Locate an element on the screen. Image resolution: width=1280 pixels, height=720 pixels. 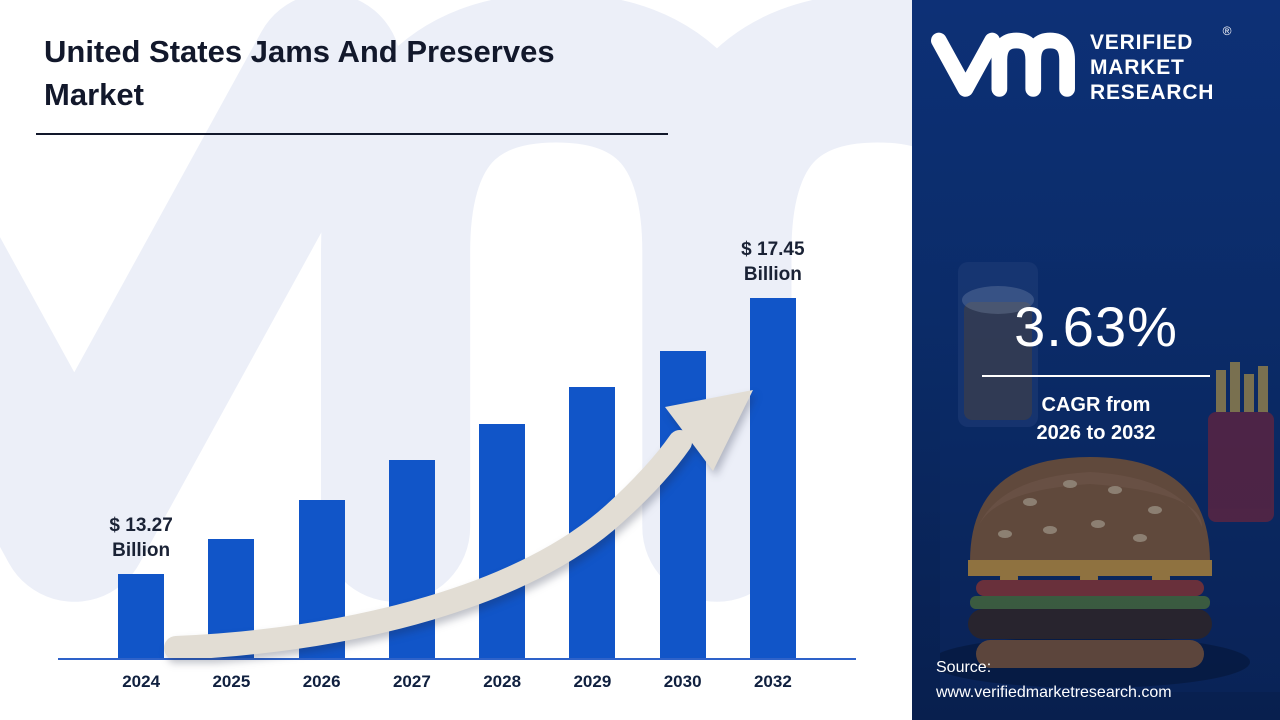
x-axis-label-2025: 2025 is located at coordinates (231, 681).